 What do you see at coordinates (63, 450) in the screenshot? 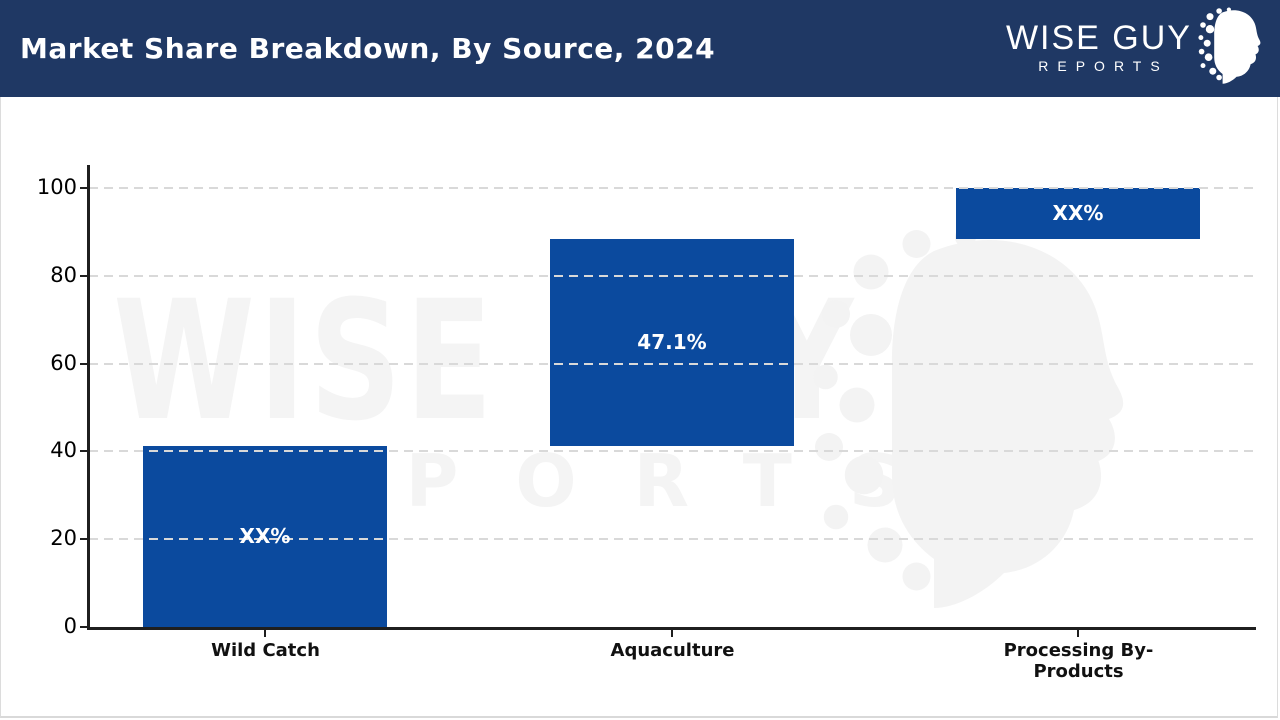
I see `y-tick-label: 40` at bounding box center [63, 450].